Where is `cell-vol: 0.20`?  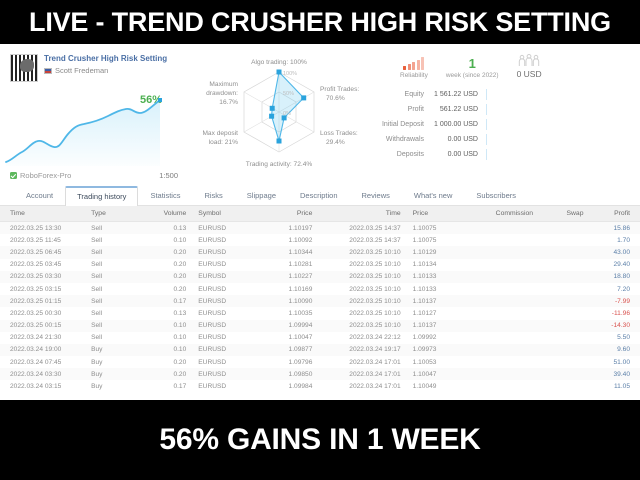 cell-vol: 0.20 is located at coordinates (180, 265).